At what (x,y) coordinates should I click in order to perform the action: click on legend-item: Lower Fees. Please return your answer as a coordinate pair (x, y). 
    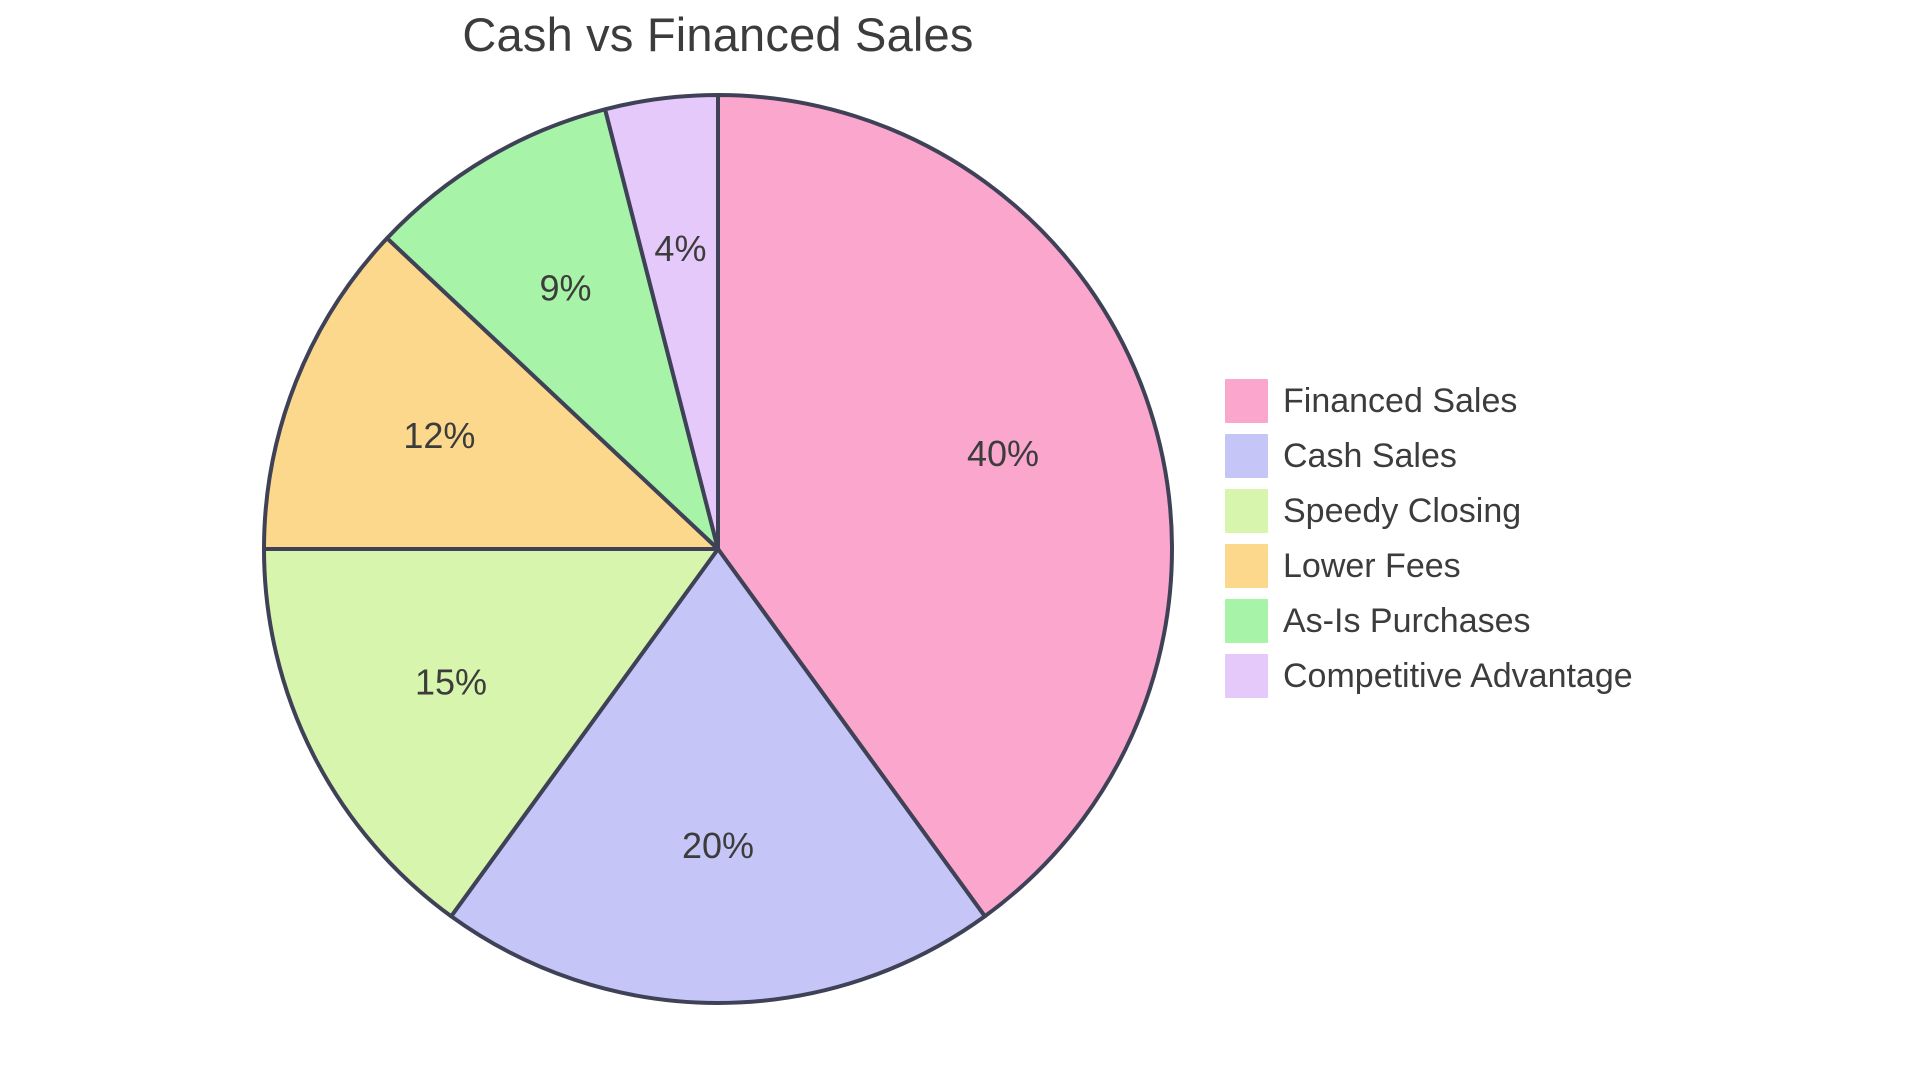
    Looking at the image, I should click on (1429, 566).